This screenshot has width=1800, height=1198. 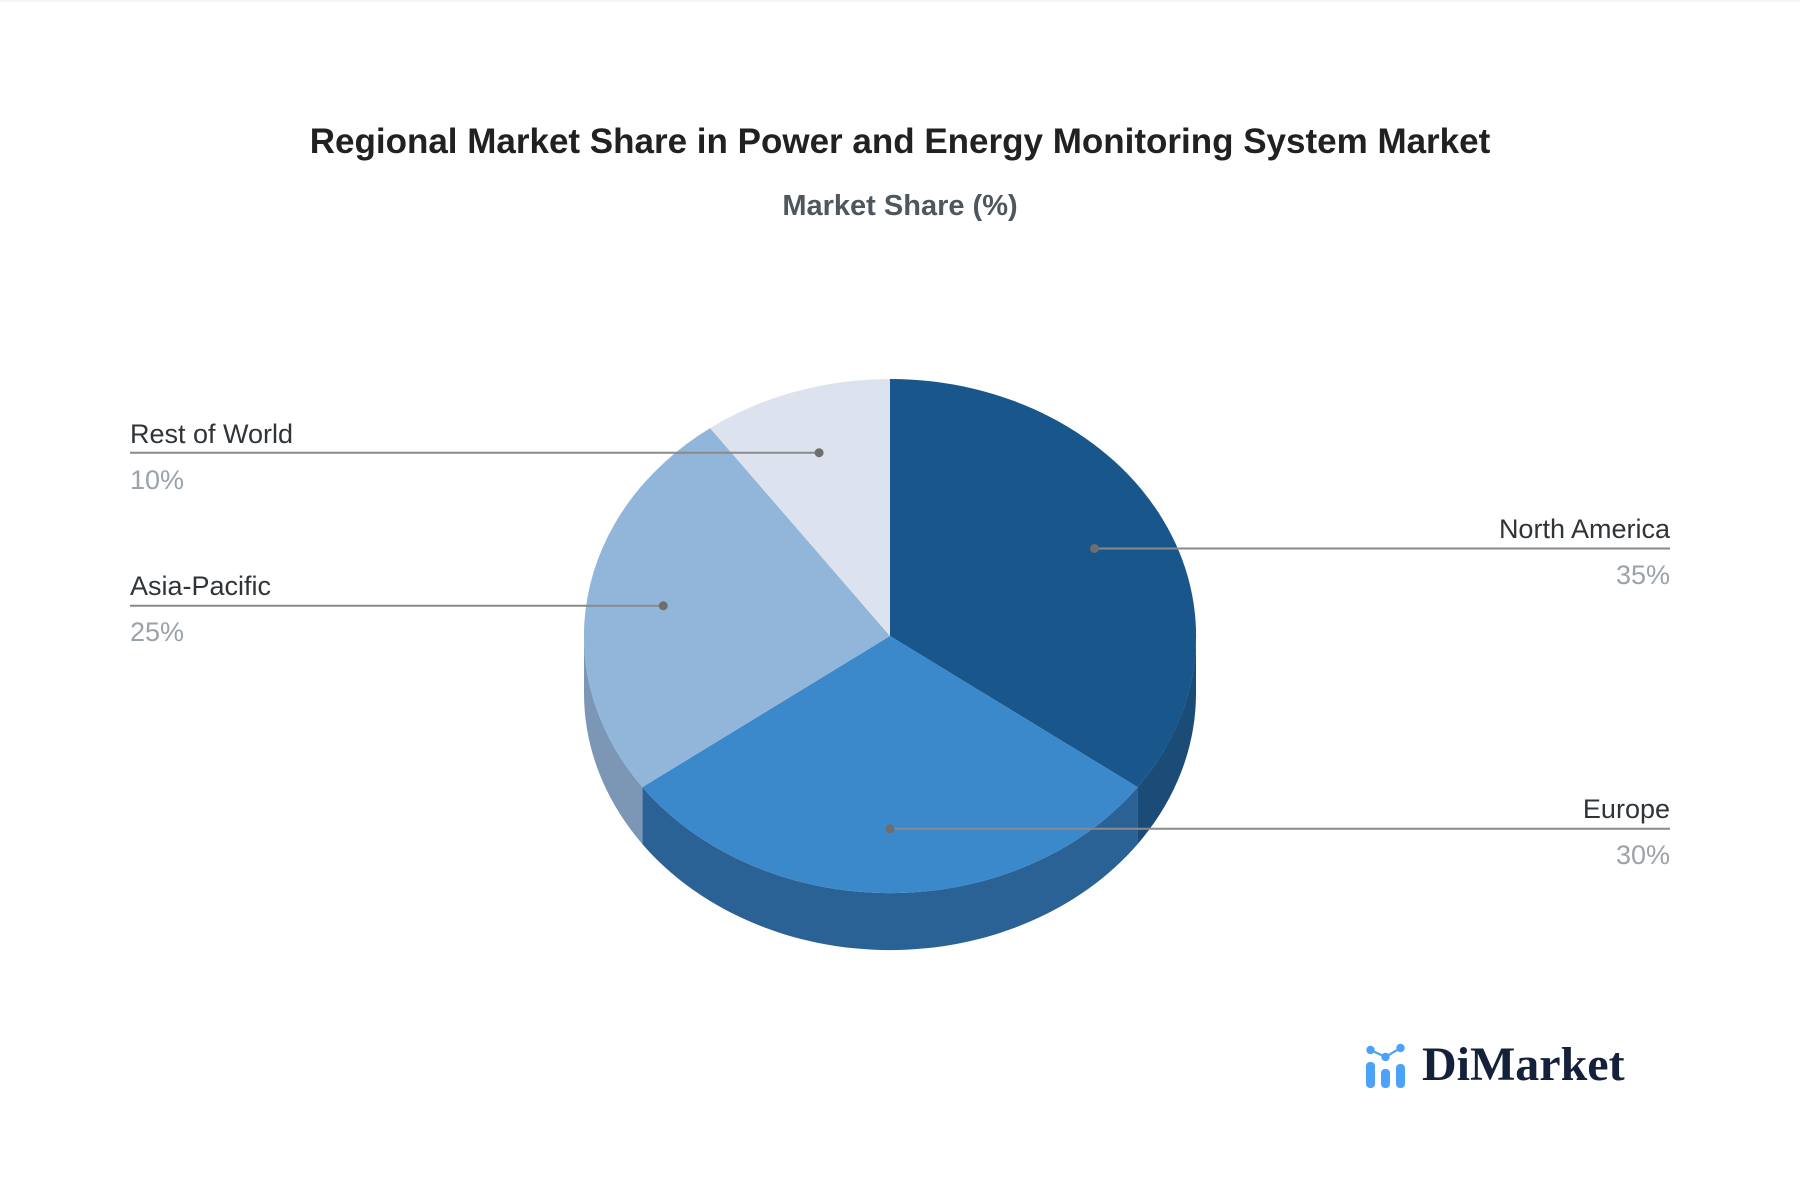 What do you see at coordinates (1094, 548) in the screenshot?
I see `leader-north-america-dot` at bounding box center [1094, 548].